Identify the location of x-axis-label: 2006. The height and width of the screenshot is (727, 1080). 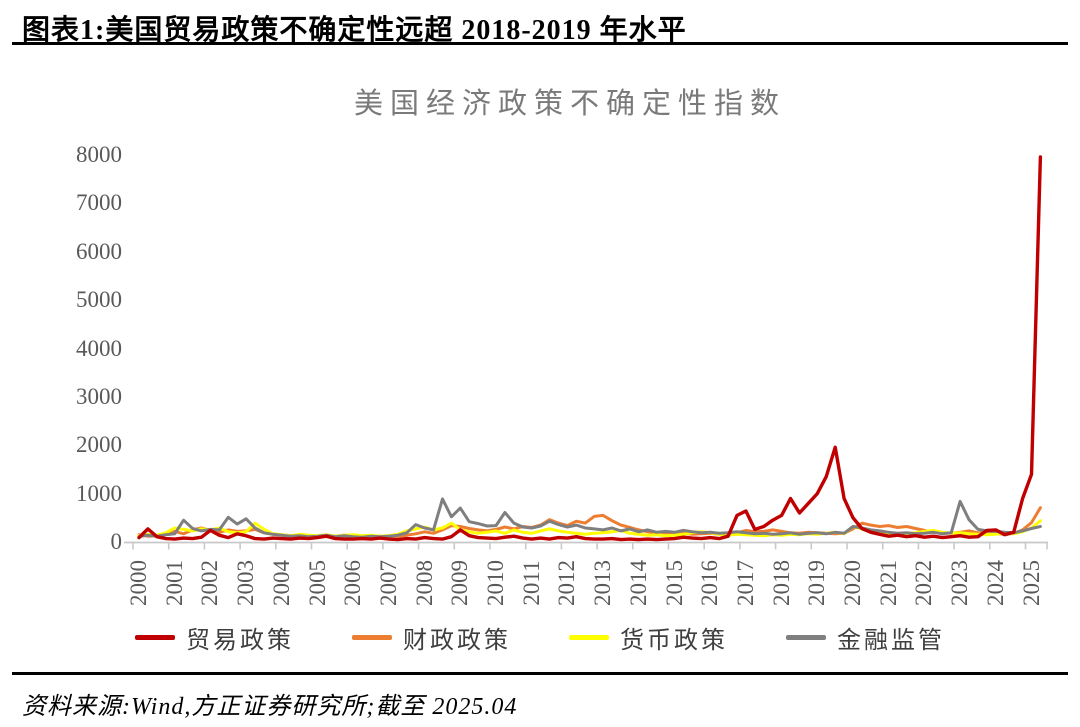
(352, 583).